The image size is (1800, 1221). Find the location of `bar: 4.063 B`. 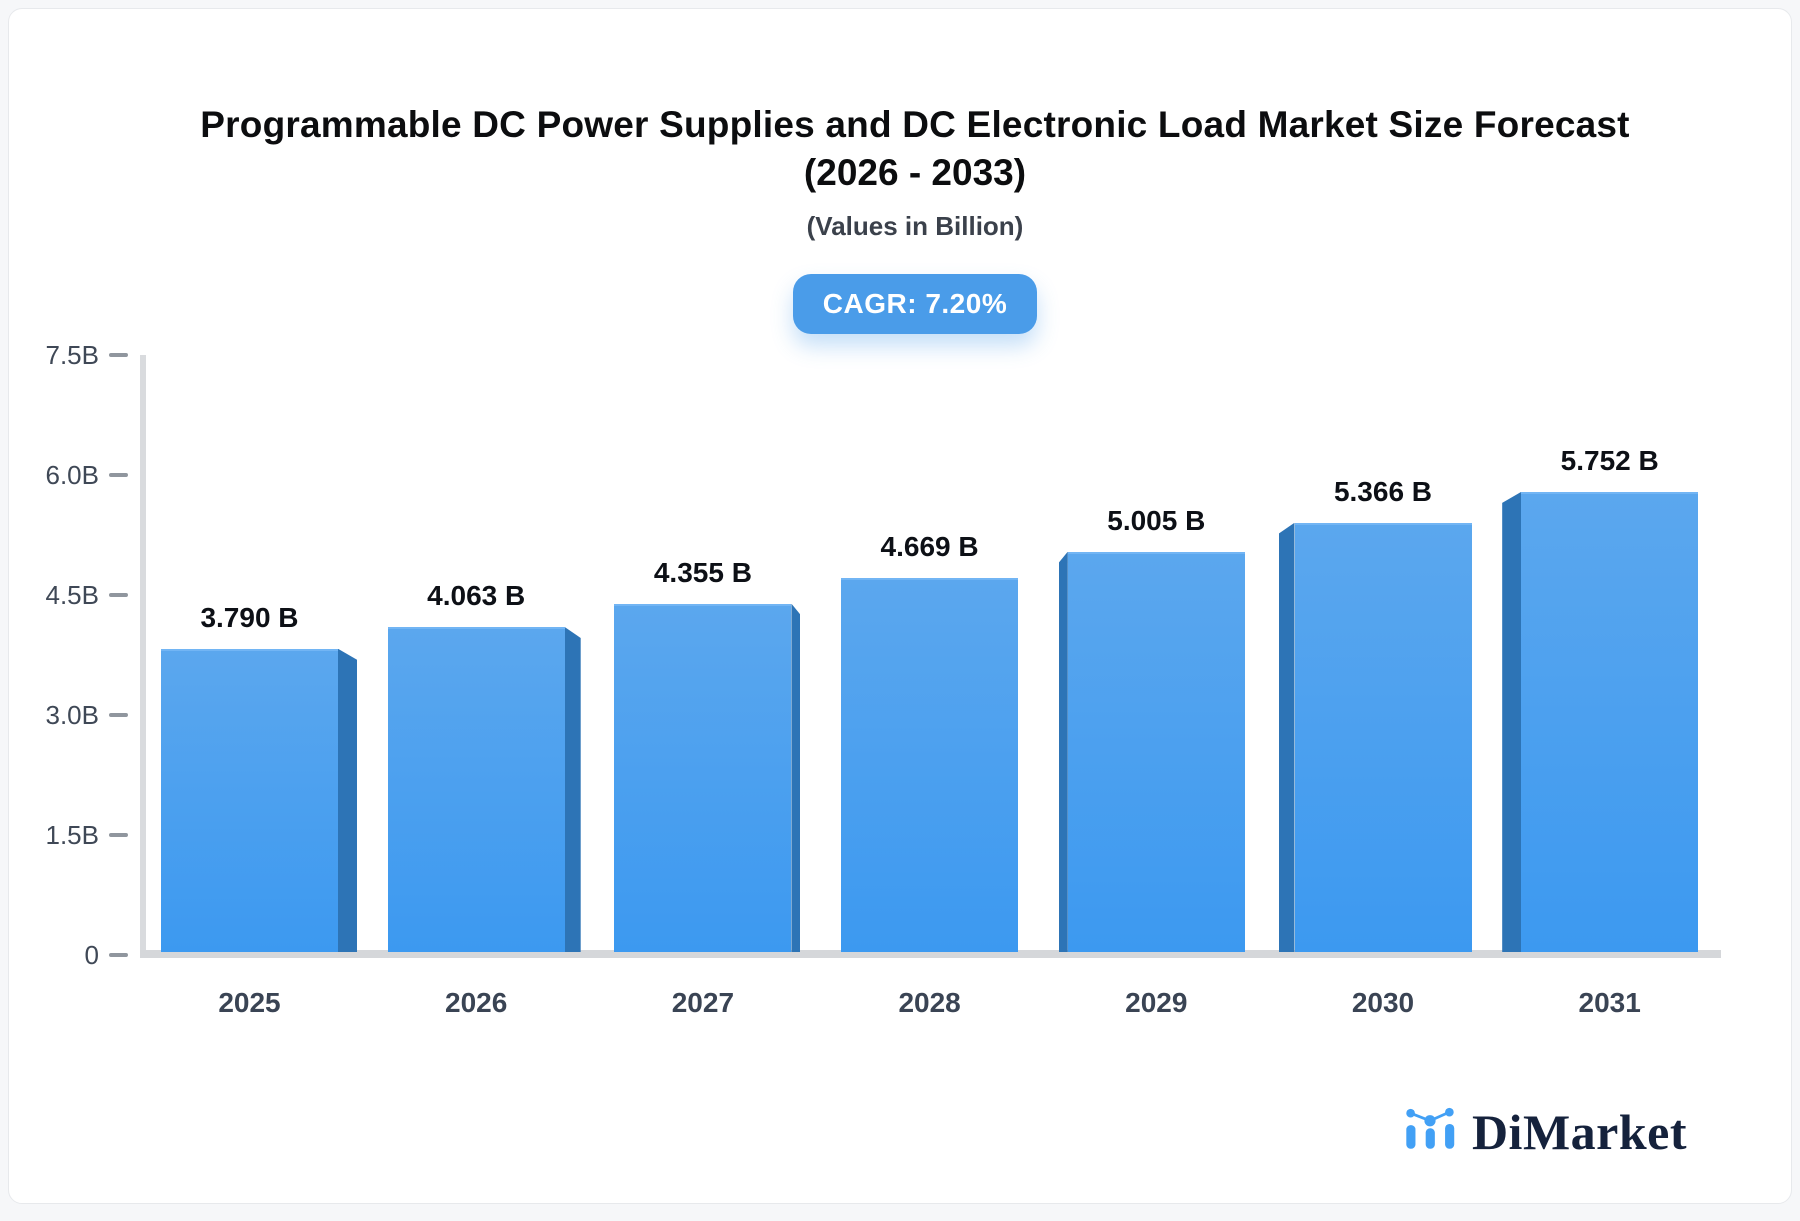

bar: 4.063 B is located at coordinates (484, 766).